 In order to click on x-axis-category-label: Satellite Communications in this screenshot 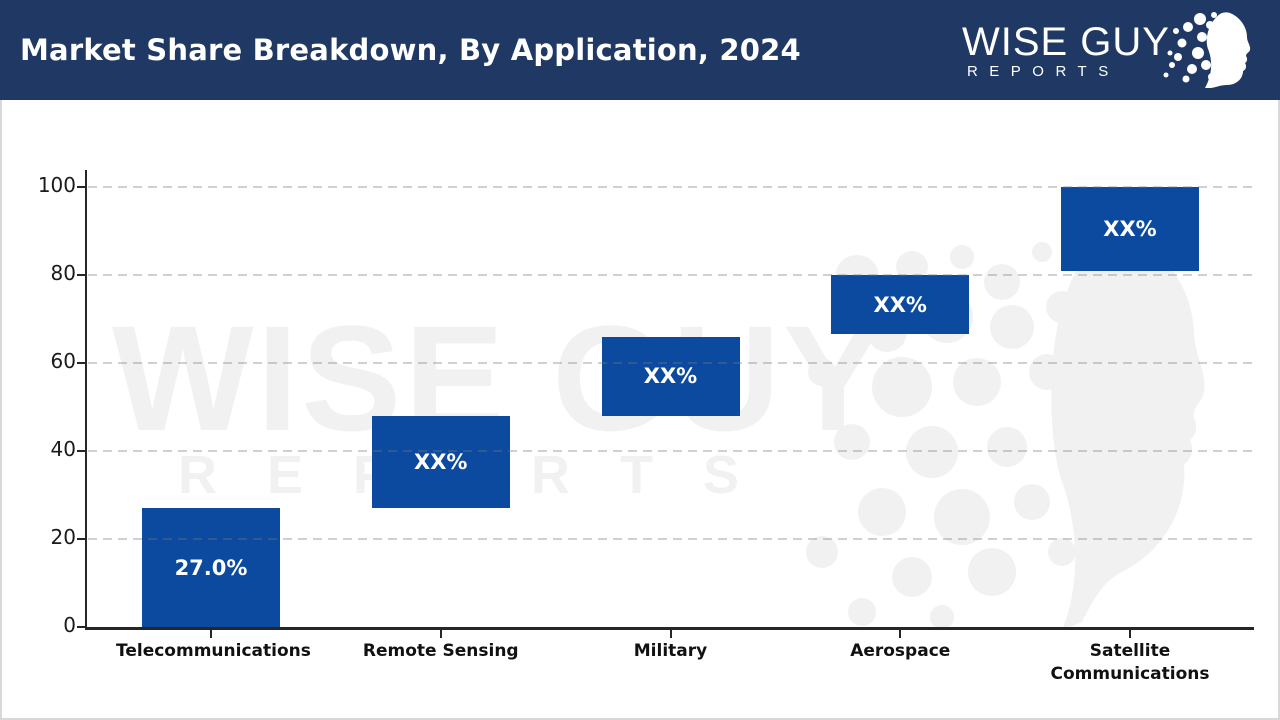, I will do `click(1130, 662)`.